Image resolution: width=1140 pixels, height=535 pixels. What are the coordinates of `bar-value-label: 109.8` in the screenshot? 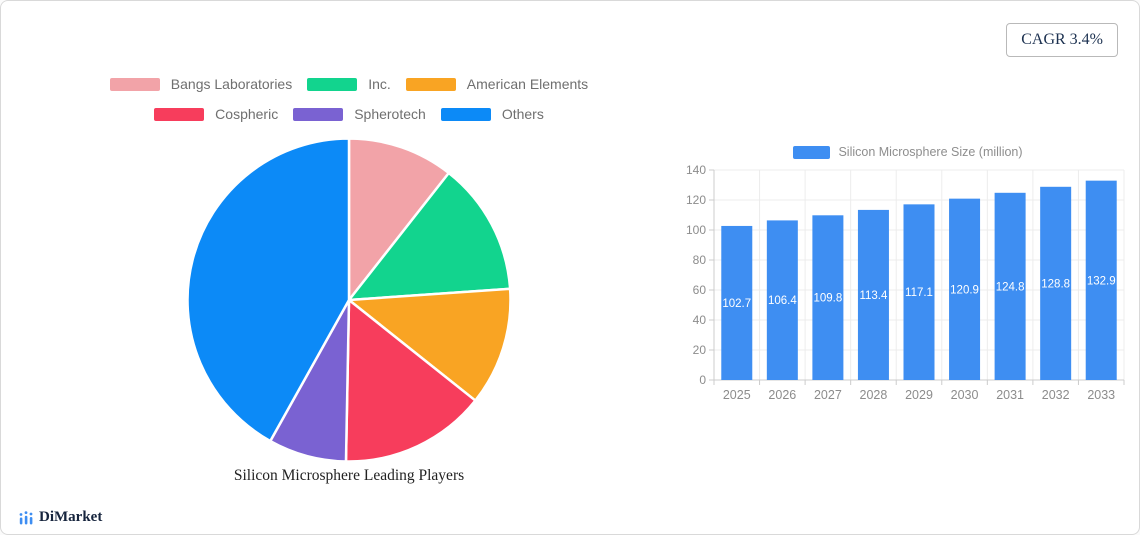 It's located at (827, 299).